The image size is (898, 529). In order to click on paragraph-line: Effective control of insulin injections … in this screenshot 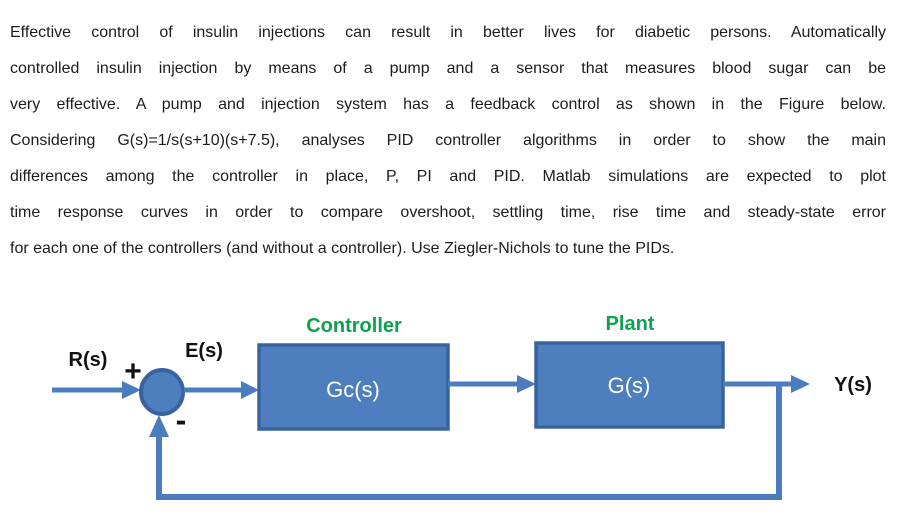, I will do `click(448, 32)`.